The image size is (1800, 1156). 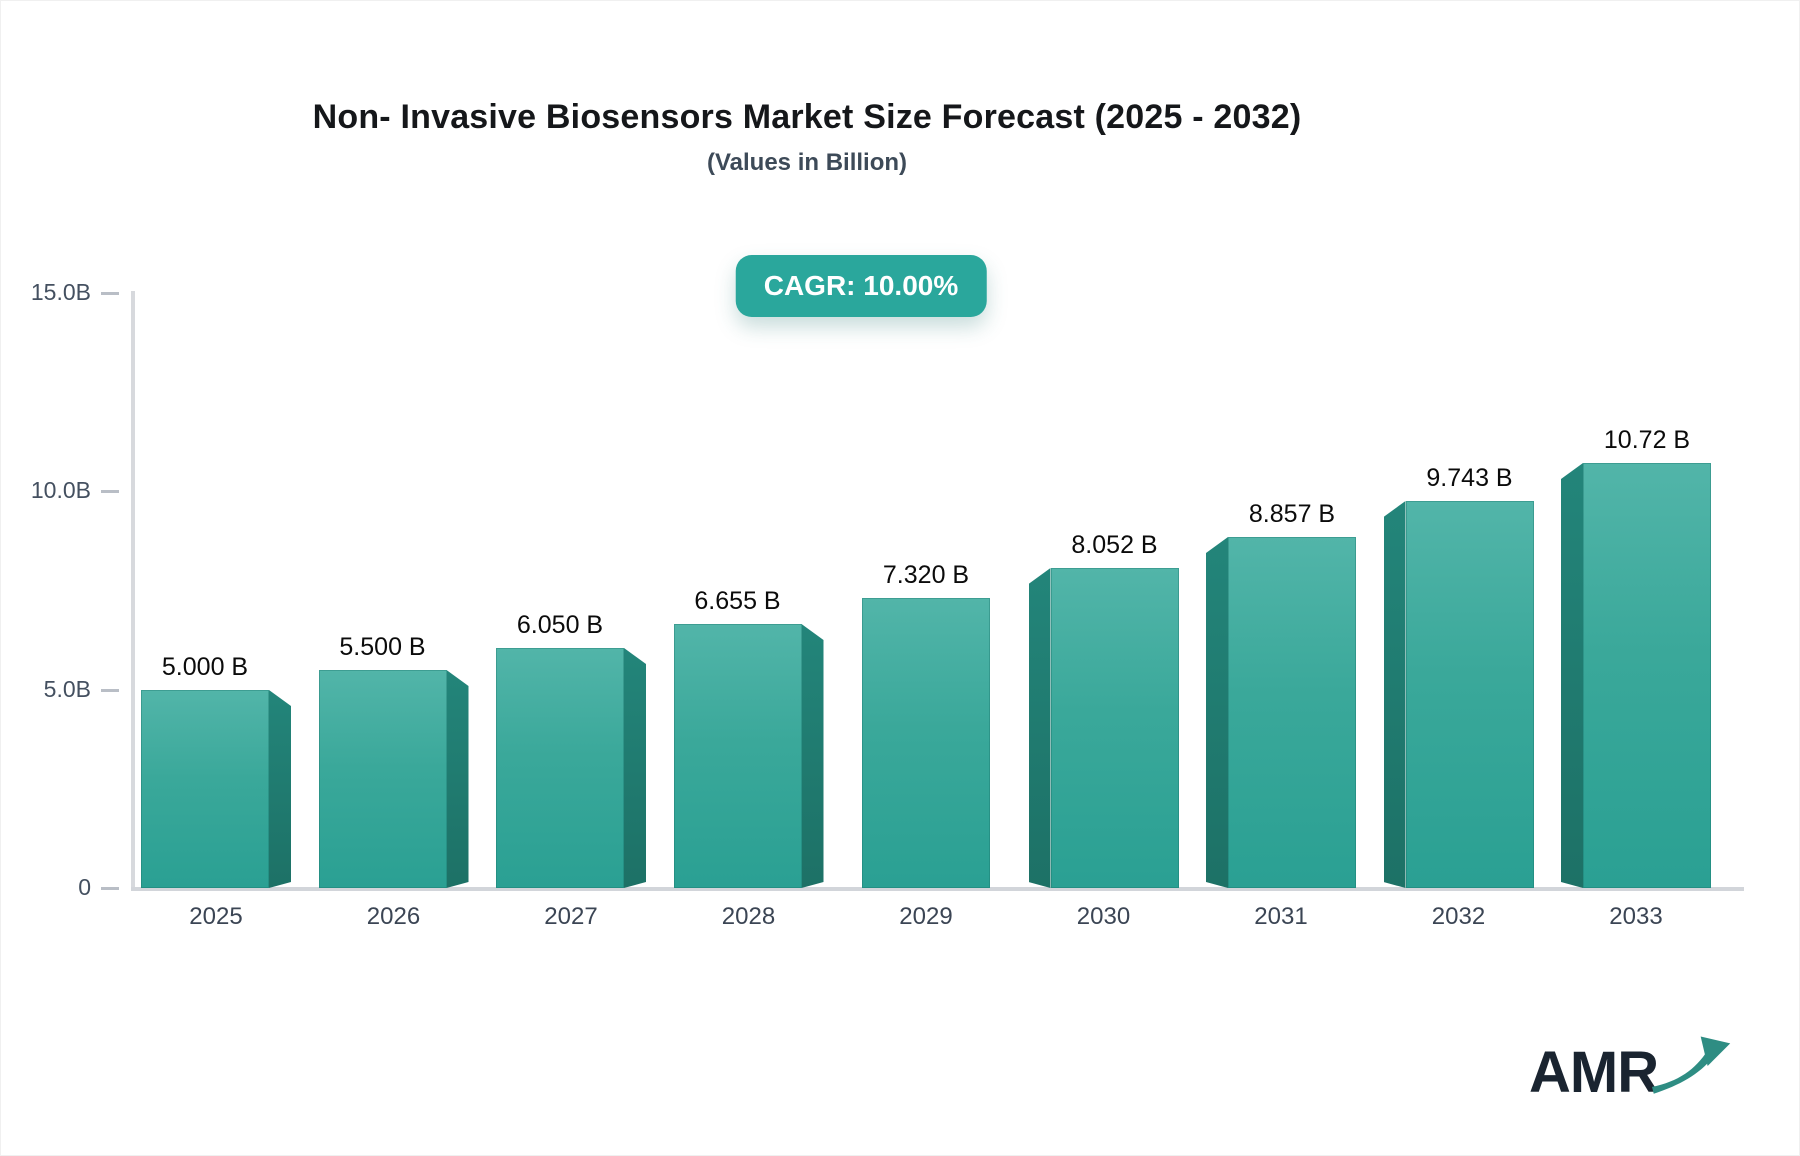 I want to click on x-tick-label: 2026, so click(x=393, y=916).